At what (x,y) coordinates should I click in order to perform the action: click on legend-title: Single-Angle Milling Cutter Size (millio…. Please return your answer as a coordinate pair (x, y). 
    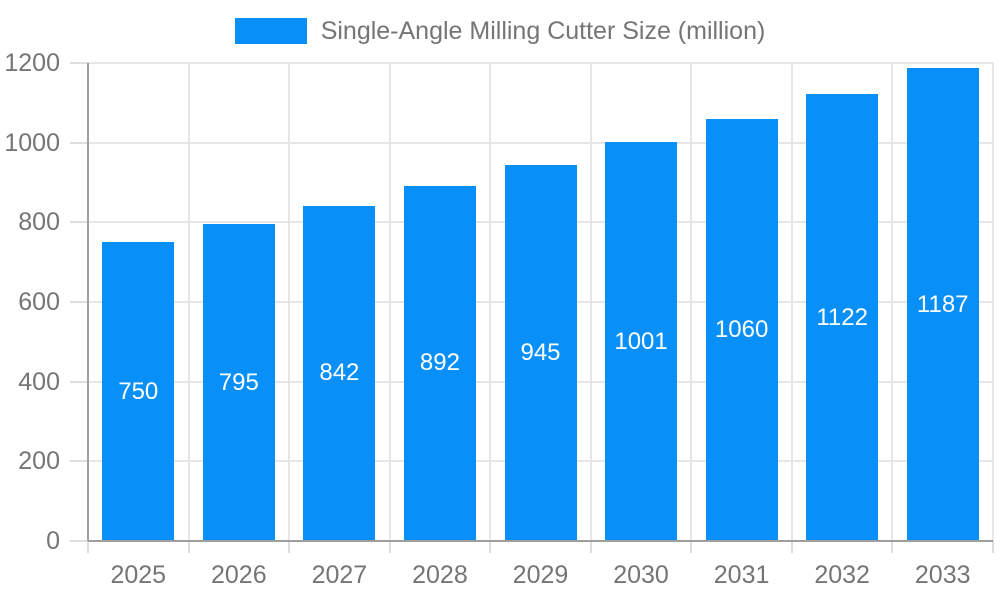
    Looking at the image, I should click on (543, 31).